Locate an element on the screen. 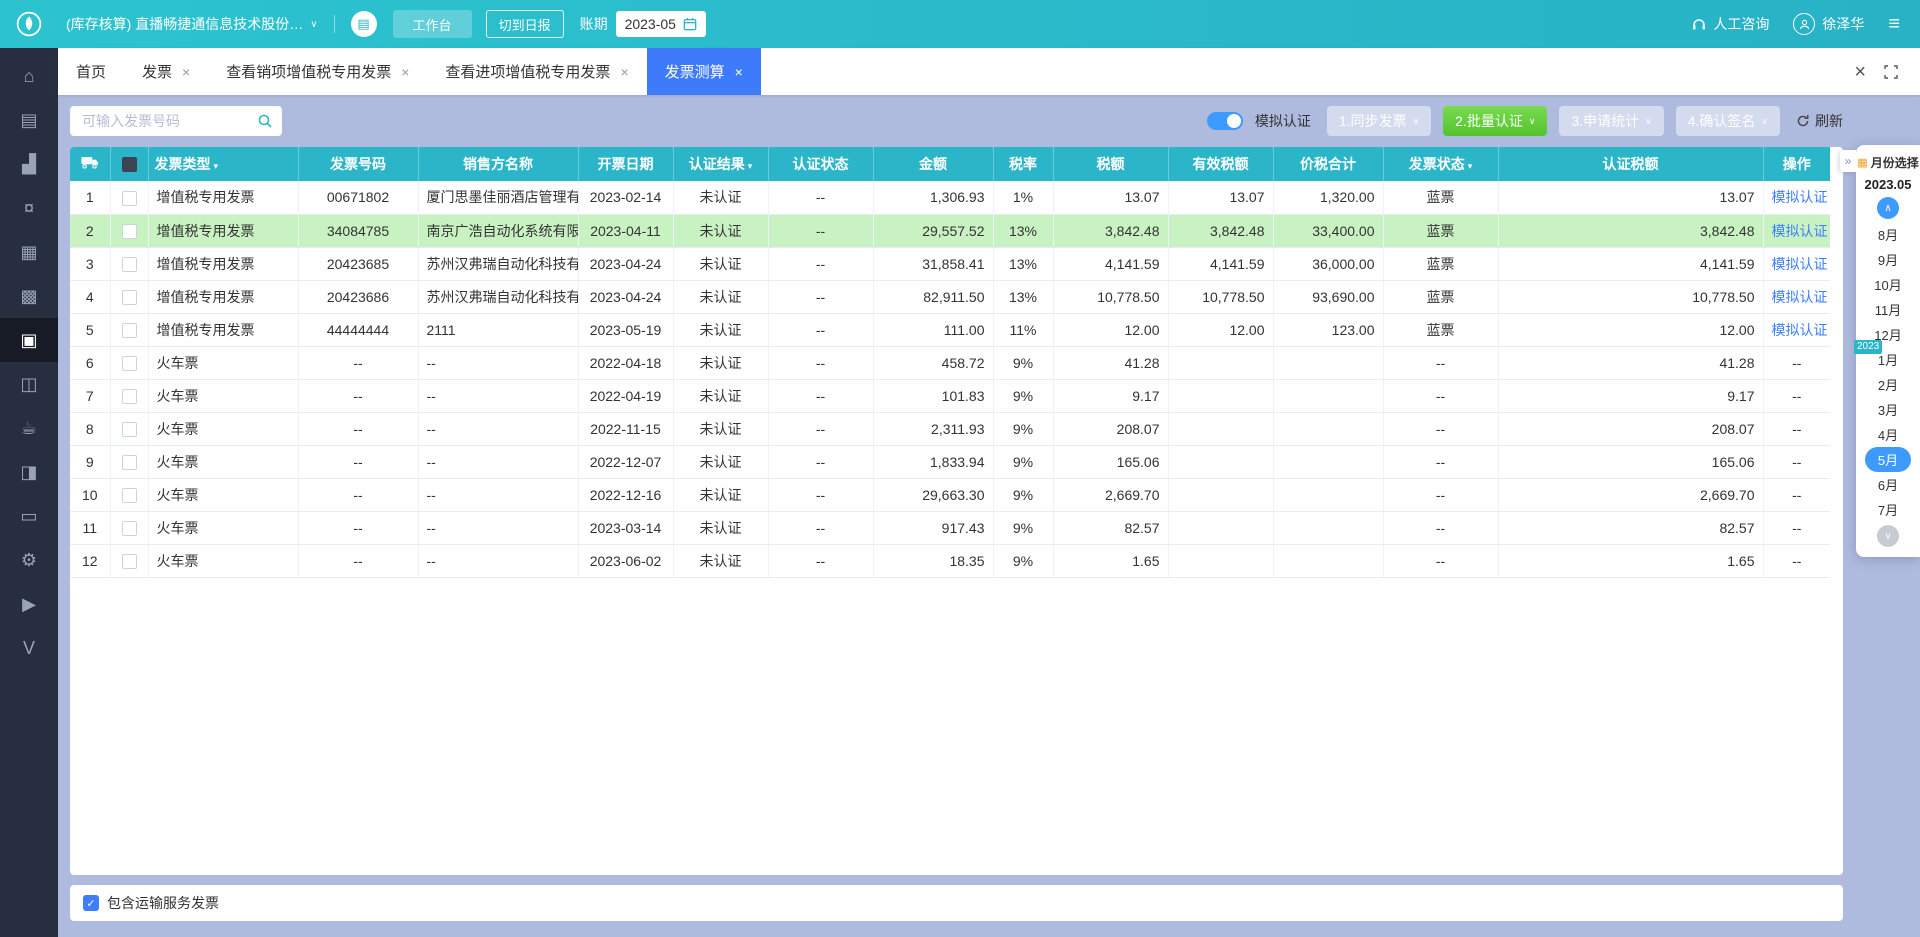 Image resolution: width=1920 pixels, height=937 pixels. sidebar-item-reports: ▟ is located at coordinates (29, 164).